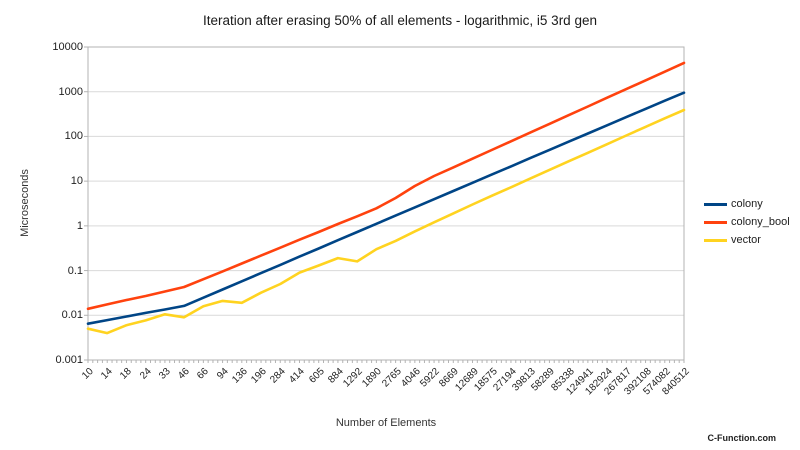 The image size is (800, 450). I want to click on watermark: C-Function.com, so click(742, 438).